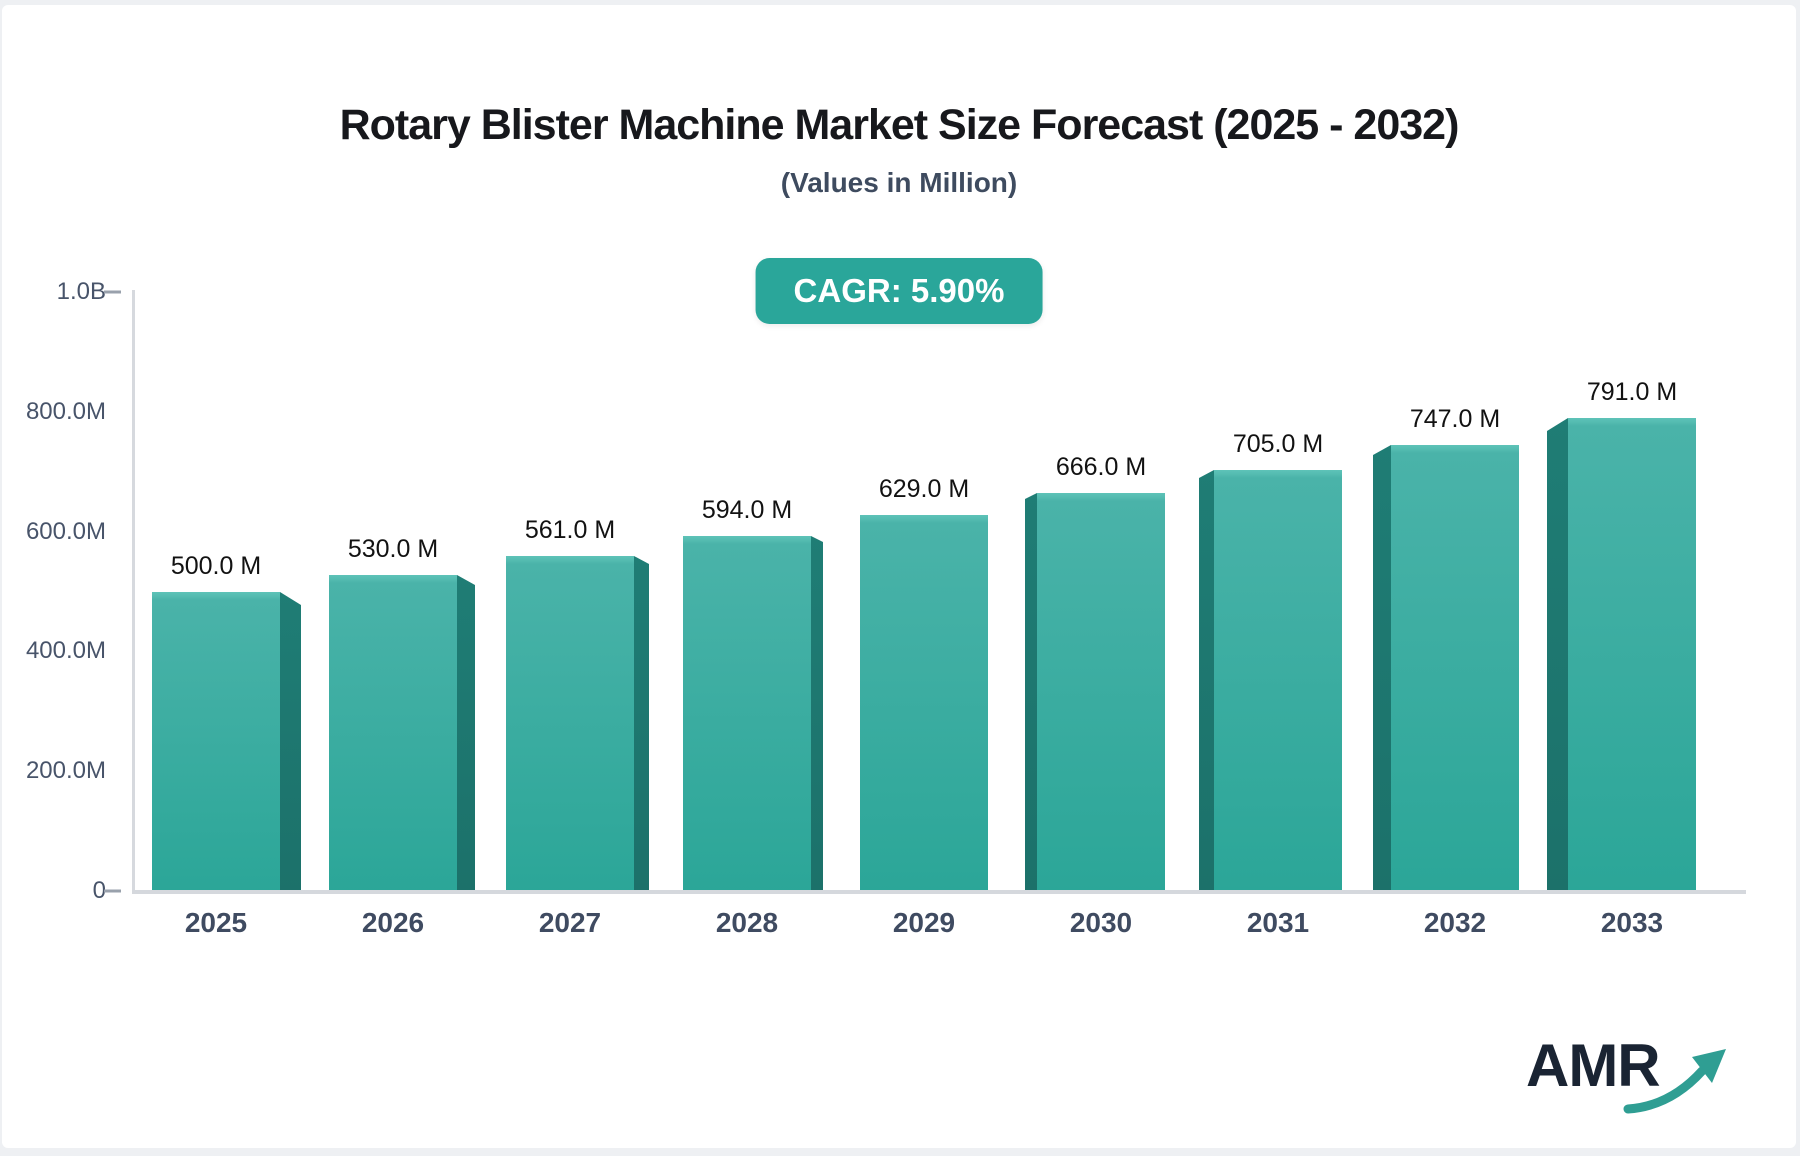 The image size is (1800, 1156). Describe the element at coordinates (1632, 392) in the screenshot. I see `bar-value-label: 791.0 M` at that location.